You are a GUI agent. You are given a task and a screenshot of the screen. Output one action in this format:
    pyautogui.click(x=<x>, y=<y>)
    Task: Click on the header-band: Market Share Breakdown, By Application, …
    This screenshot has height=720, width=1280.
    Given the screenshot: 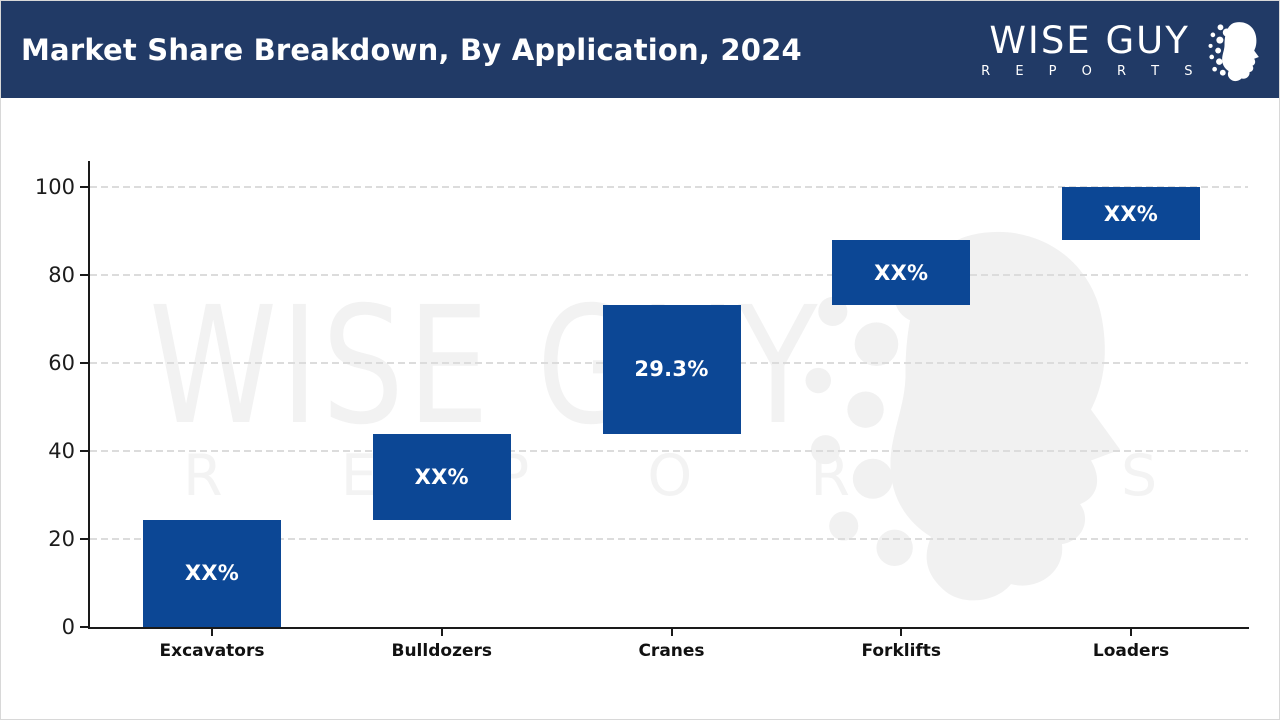 What is the action you would take?
    pyautogui.click(x=640, y=49)
    